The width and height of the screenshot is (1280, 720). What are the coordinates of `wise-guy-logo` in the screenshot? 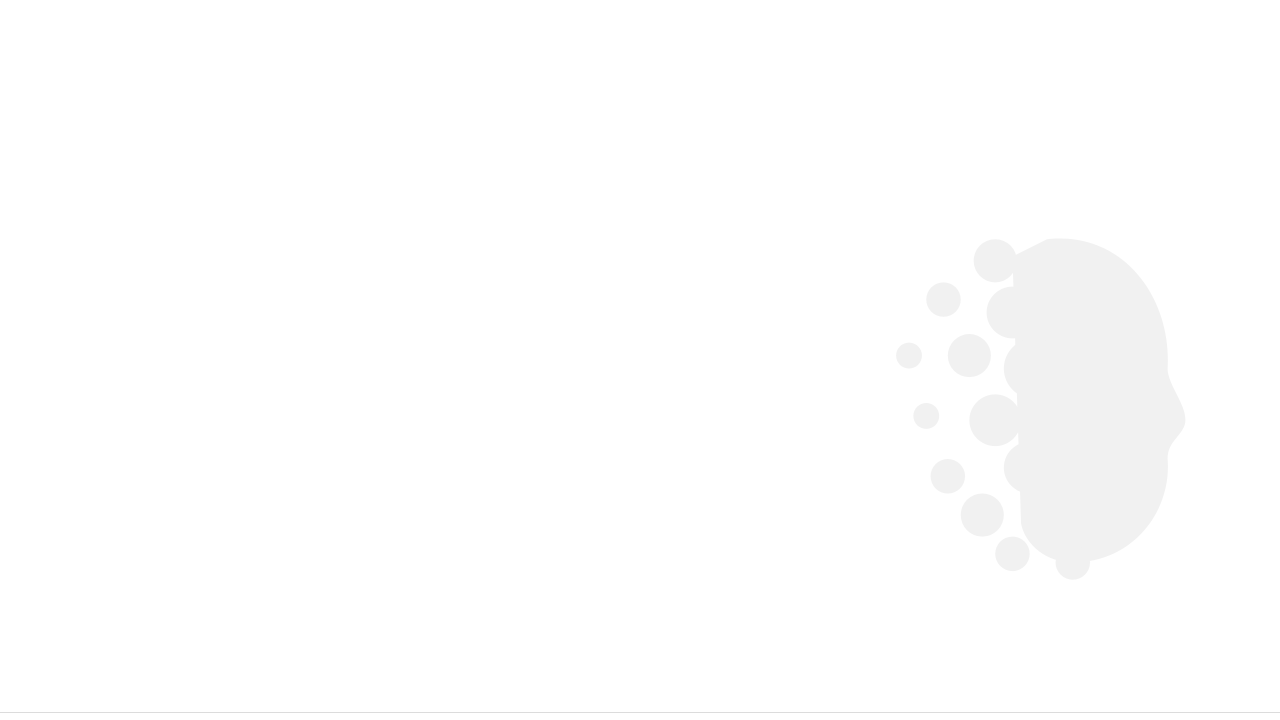 It's located at (1227, 48).